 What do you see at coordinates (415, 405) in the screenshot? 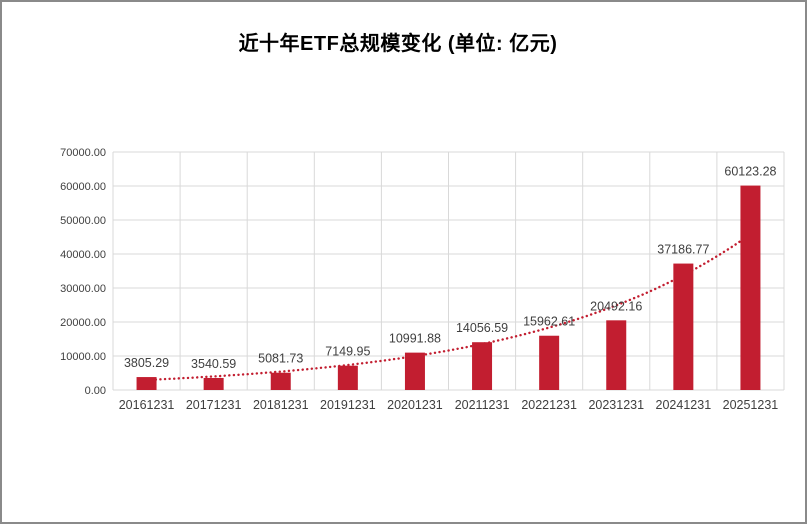
I see `x-axis-tick-label: 20201231` at bounding box center [415, 405].